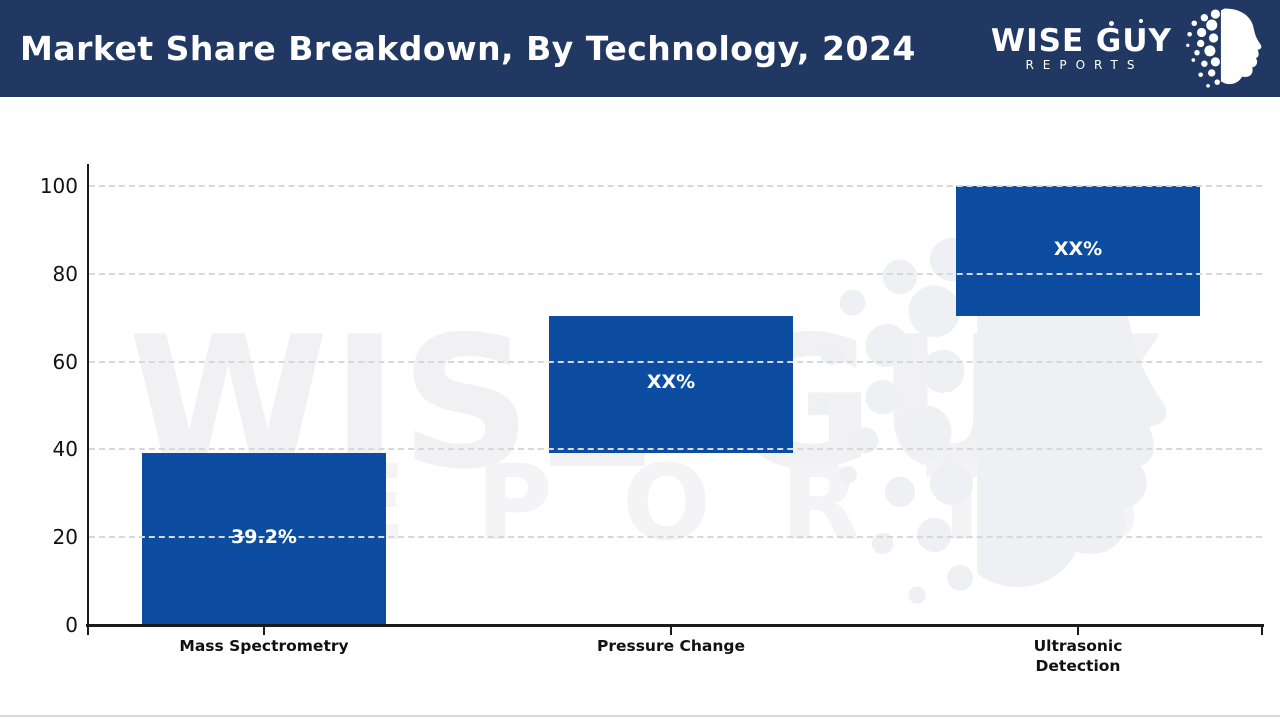 This screenshot has height=720, width=1280. What do you see at coordinates (65, 273) in the screenshot?
I see `y-tick-label: 80` at bounding box center [65, 273].